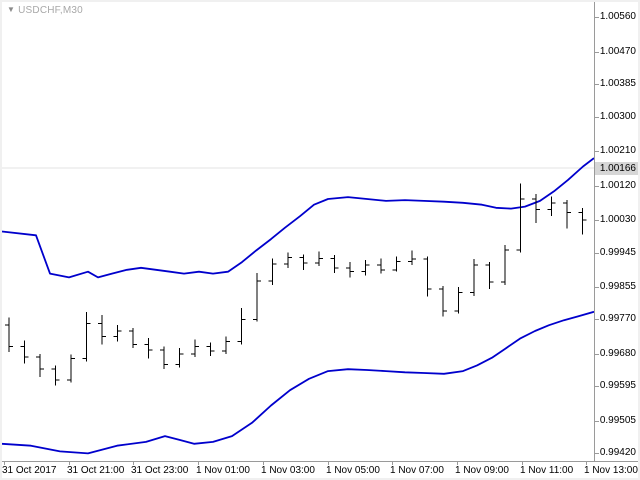  What do you see at coordinates (616, 168) in the screenshot?
I see `bid-price-badge: 1.00166` at bounding box center [616, 168].